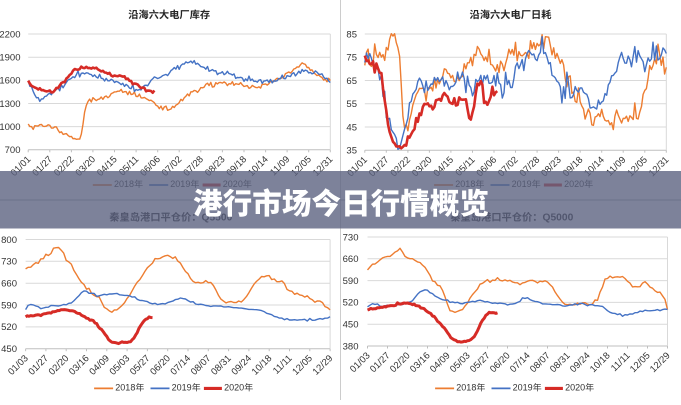 Image resolution: width=681 pixels, height=405 pixels. I want to click on svg-text: 2200, so click(10, 34).